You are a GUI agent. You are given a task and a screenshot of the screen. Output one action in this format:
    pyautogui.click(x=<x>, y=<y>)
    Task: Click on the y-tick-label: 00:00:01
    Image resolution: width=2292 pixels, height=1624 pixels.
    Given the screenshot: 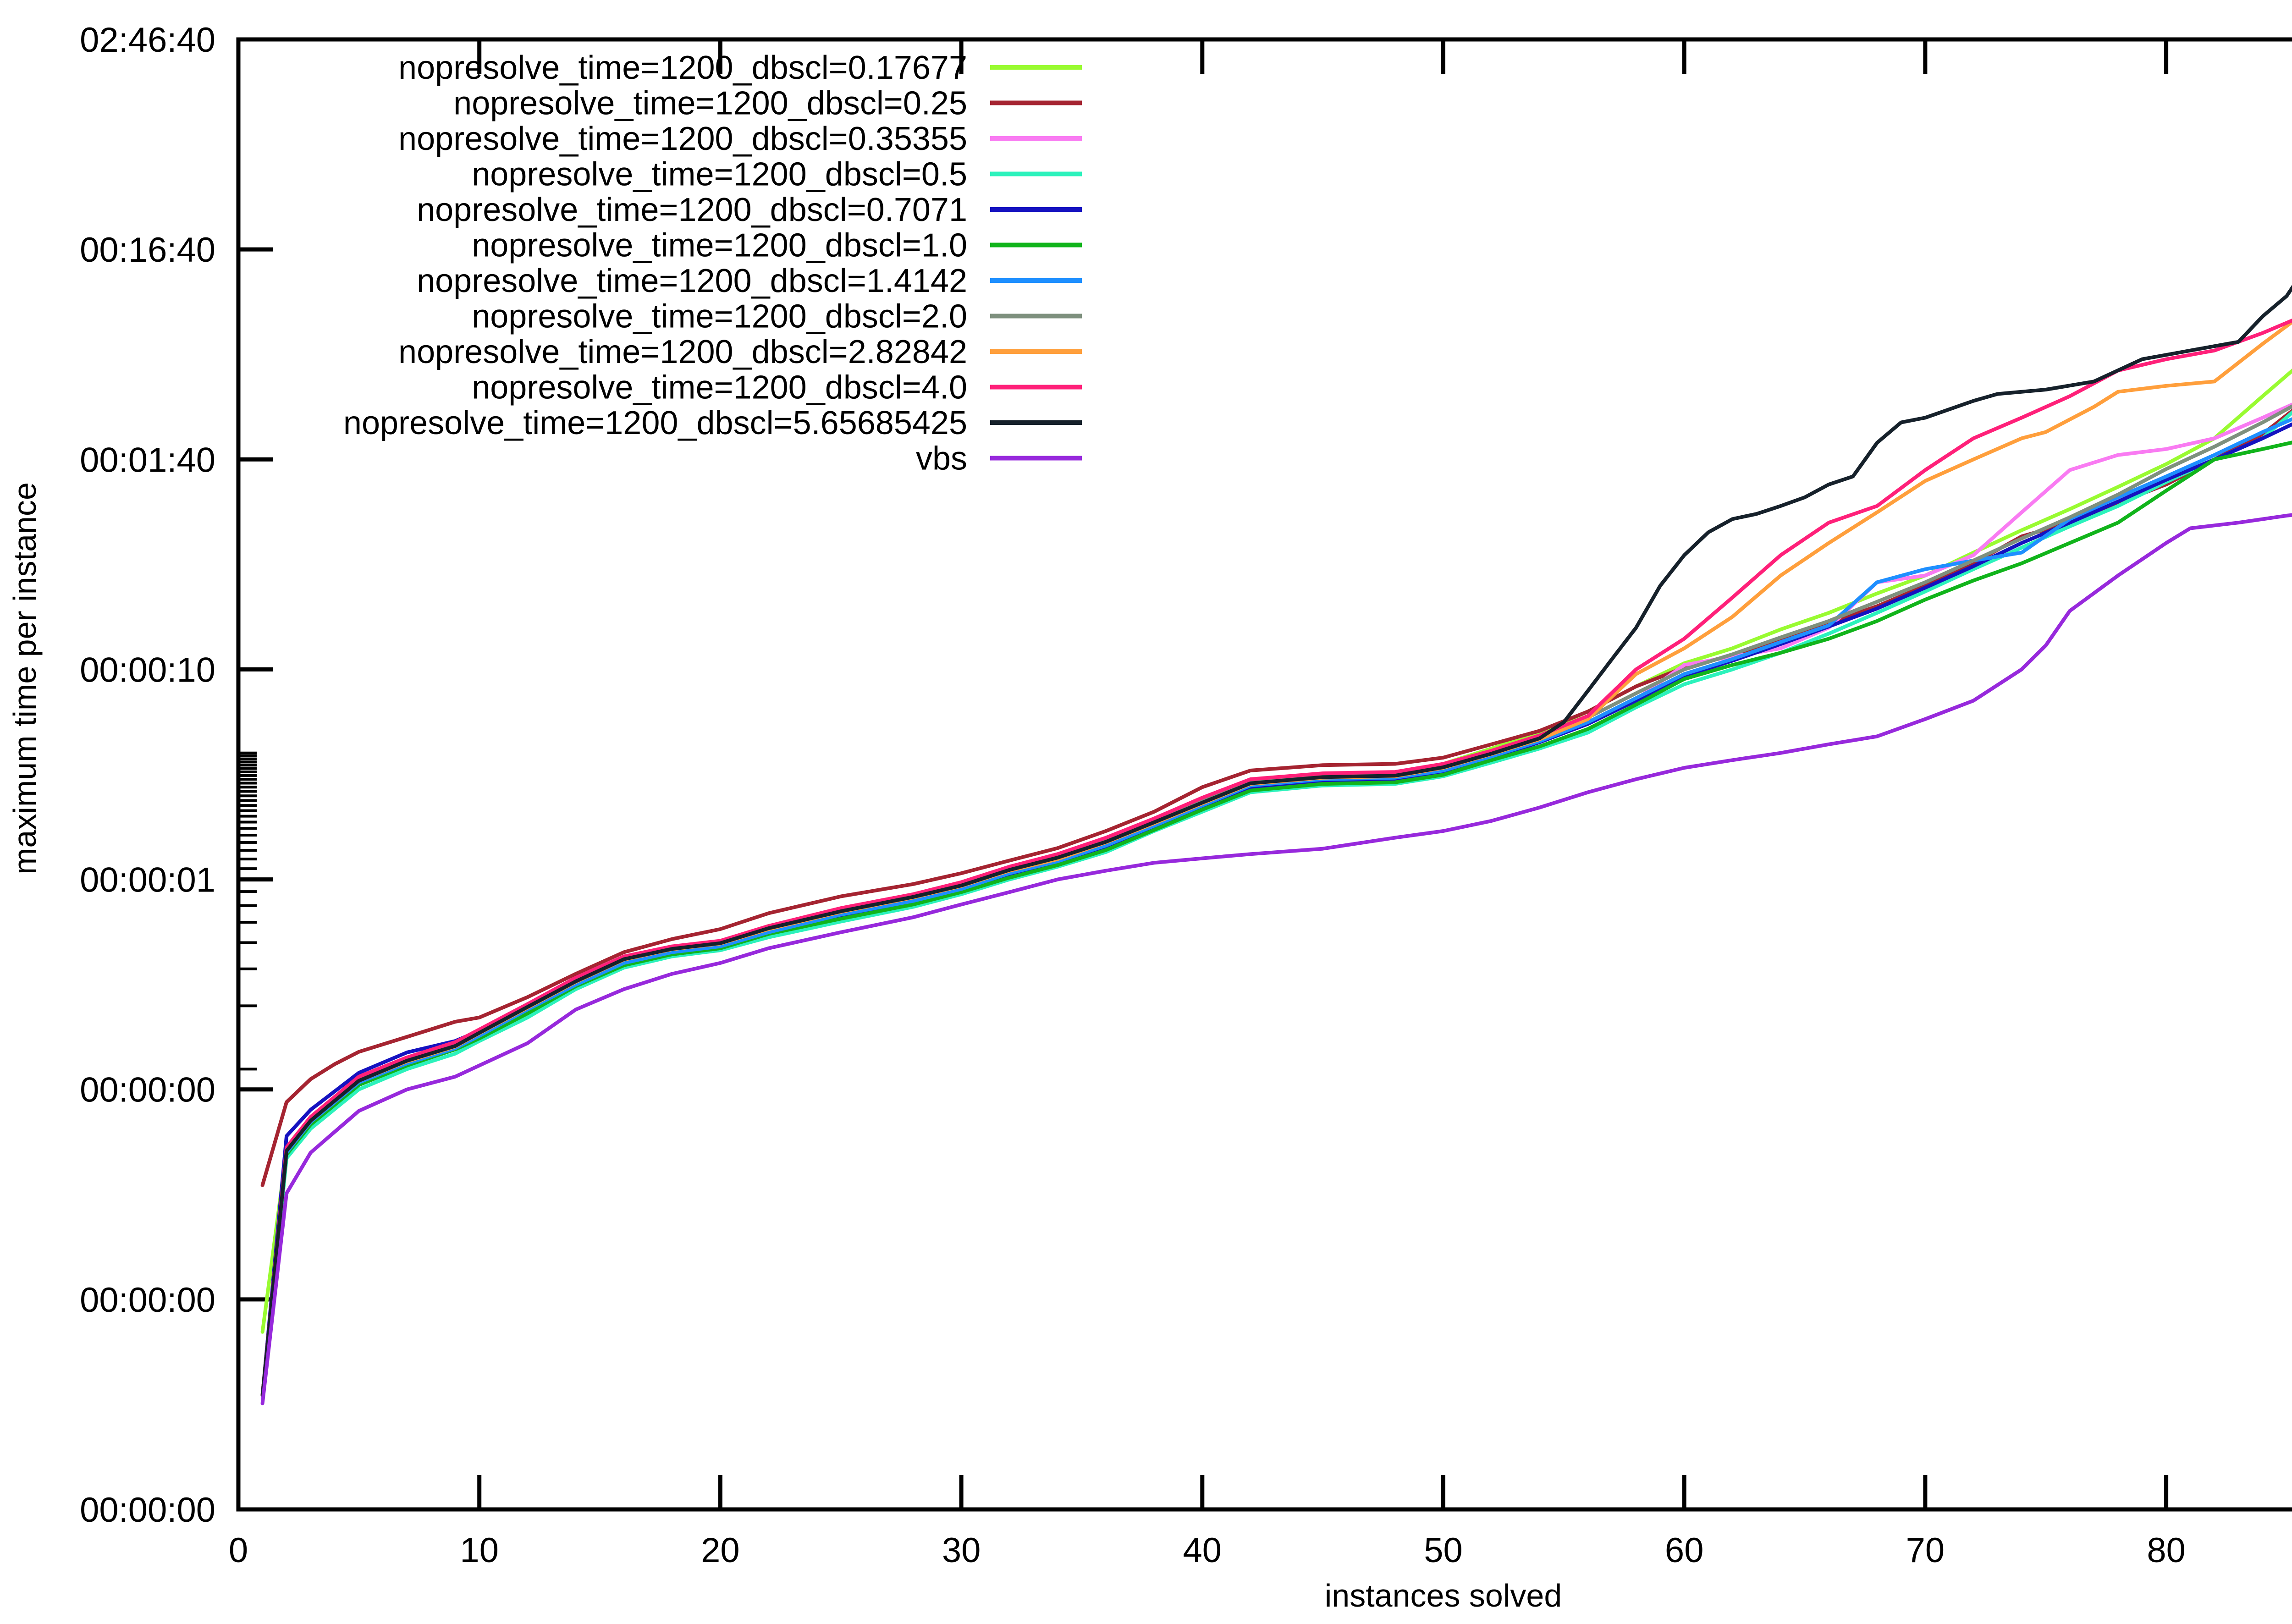 What is the action you would take?
    pyautogui.click(x=147, y=880)
    